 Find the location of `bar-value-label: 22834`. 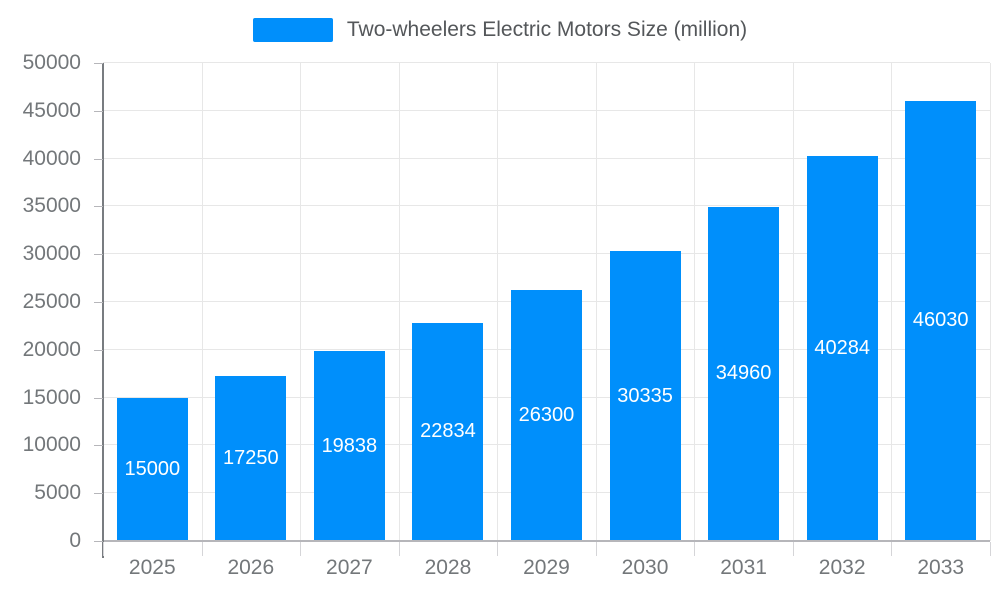

bar-value-label: 22834 is located at coordinates (448, 431).